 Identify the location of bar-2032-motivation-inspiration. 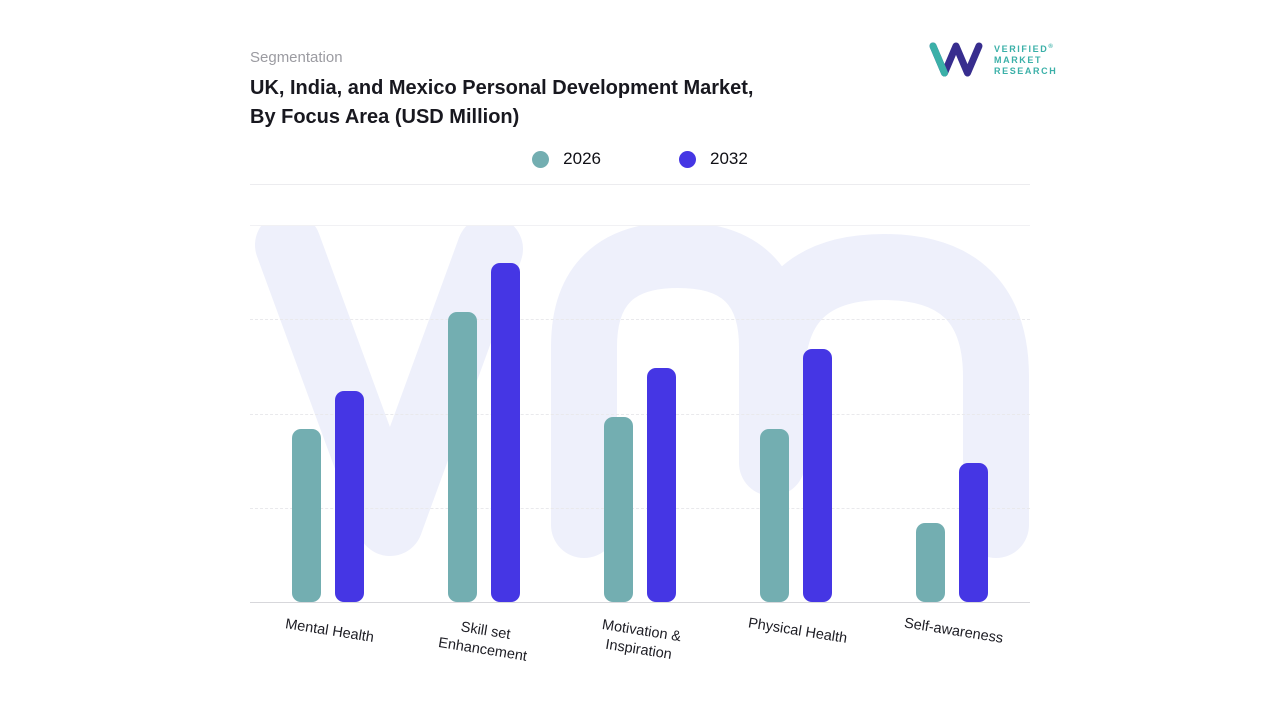
(661, 485).